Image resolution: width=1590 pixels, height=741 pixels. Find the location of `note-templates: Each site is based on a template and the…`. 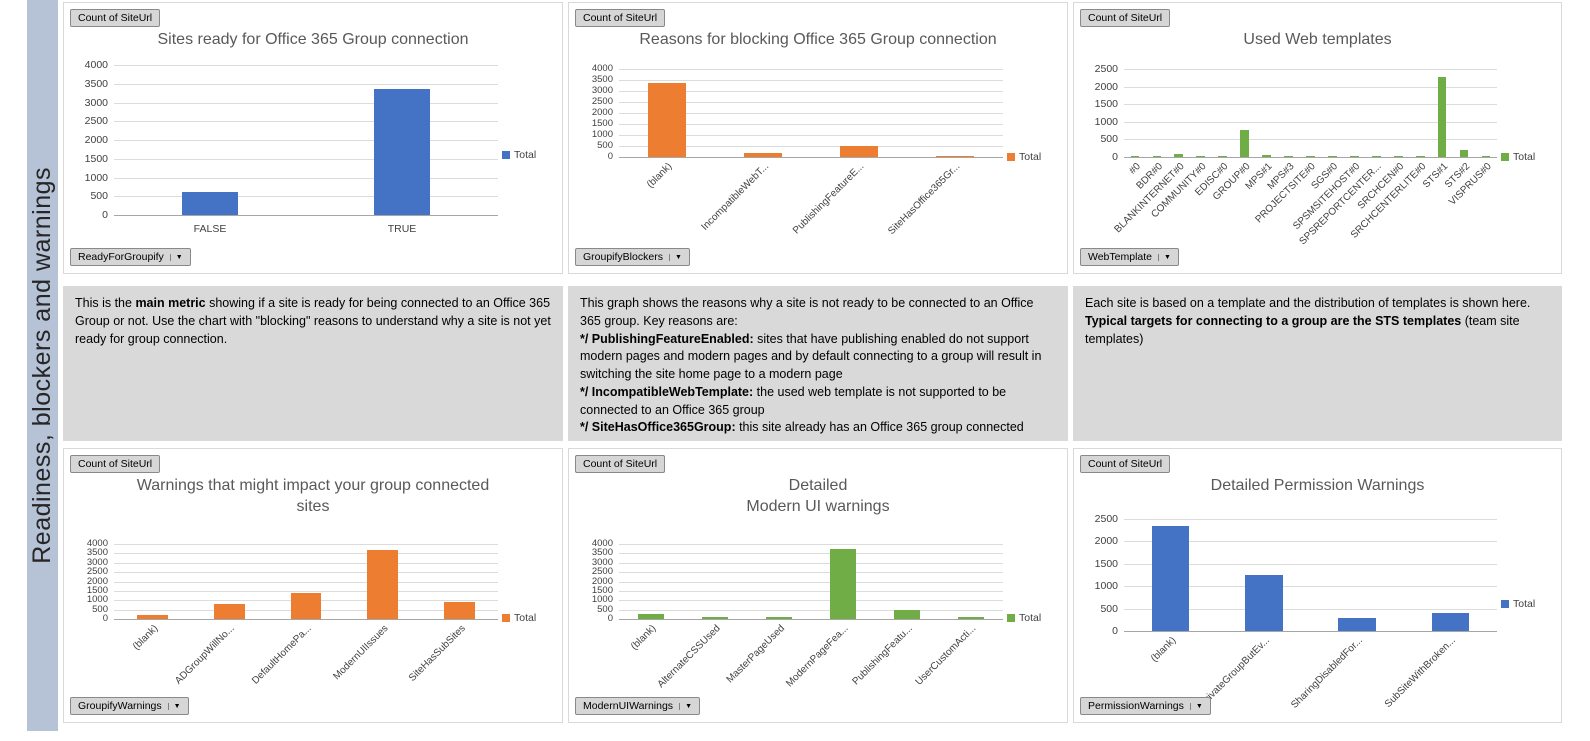

note-templates: Each site is based on a template and the… is located at coordinates (1317, 363).